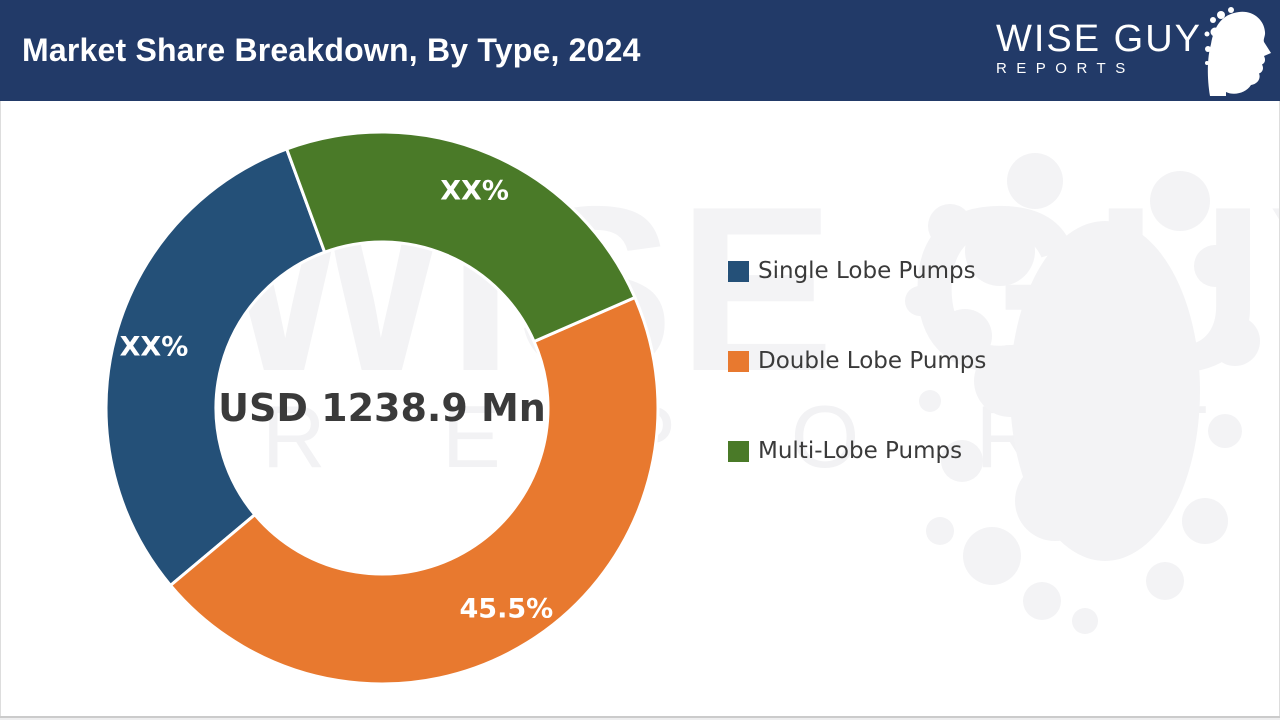 The height and width of the screenshot is (720, 1280). I want to click on legend-item-single-lobe-pumps: Single Lobe Pumps, so click(857, 271).